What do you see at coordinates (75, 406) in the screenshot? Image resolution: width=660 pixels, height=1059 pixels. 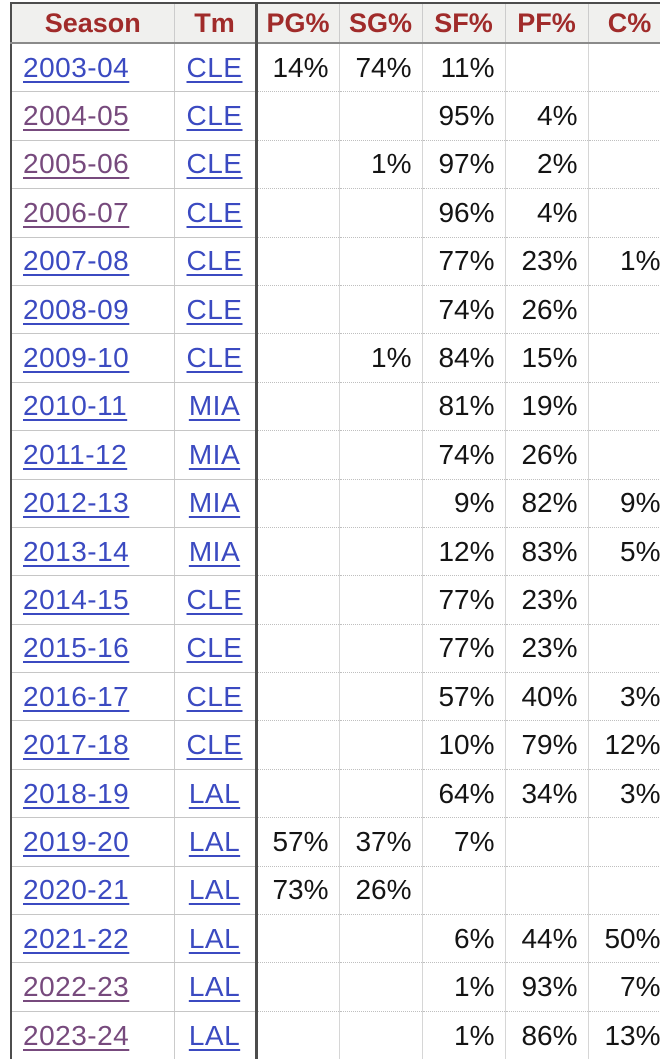 I see `season-link: 2010-11` at bounding box center [75, 406].